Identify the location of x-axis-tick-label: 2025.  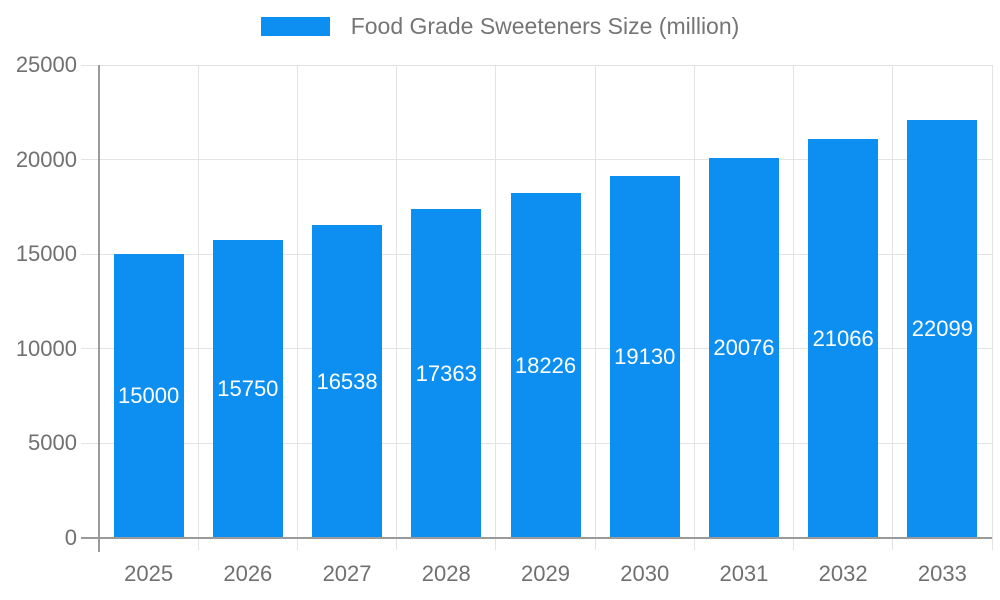
(149, 573).